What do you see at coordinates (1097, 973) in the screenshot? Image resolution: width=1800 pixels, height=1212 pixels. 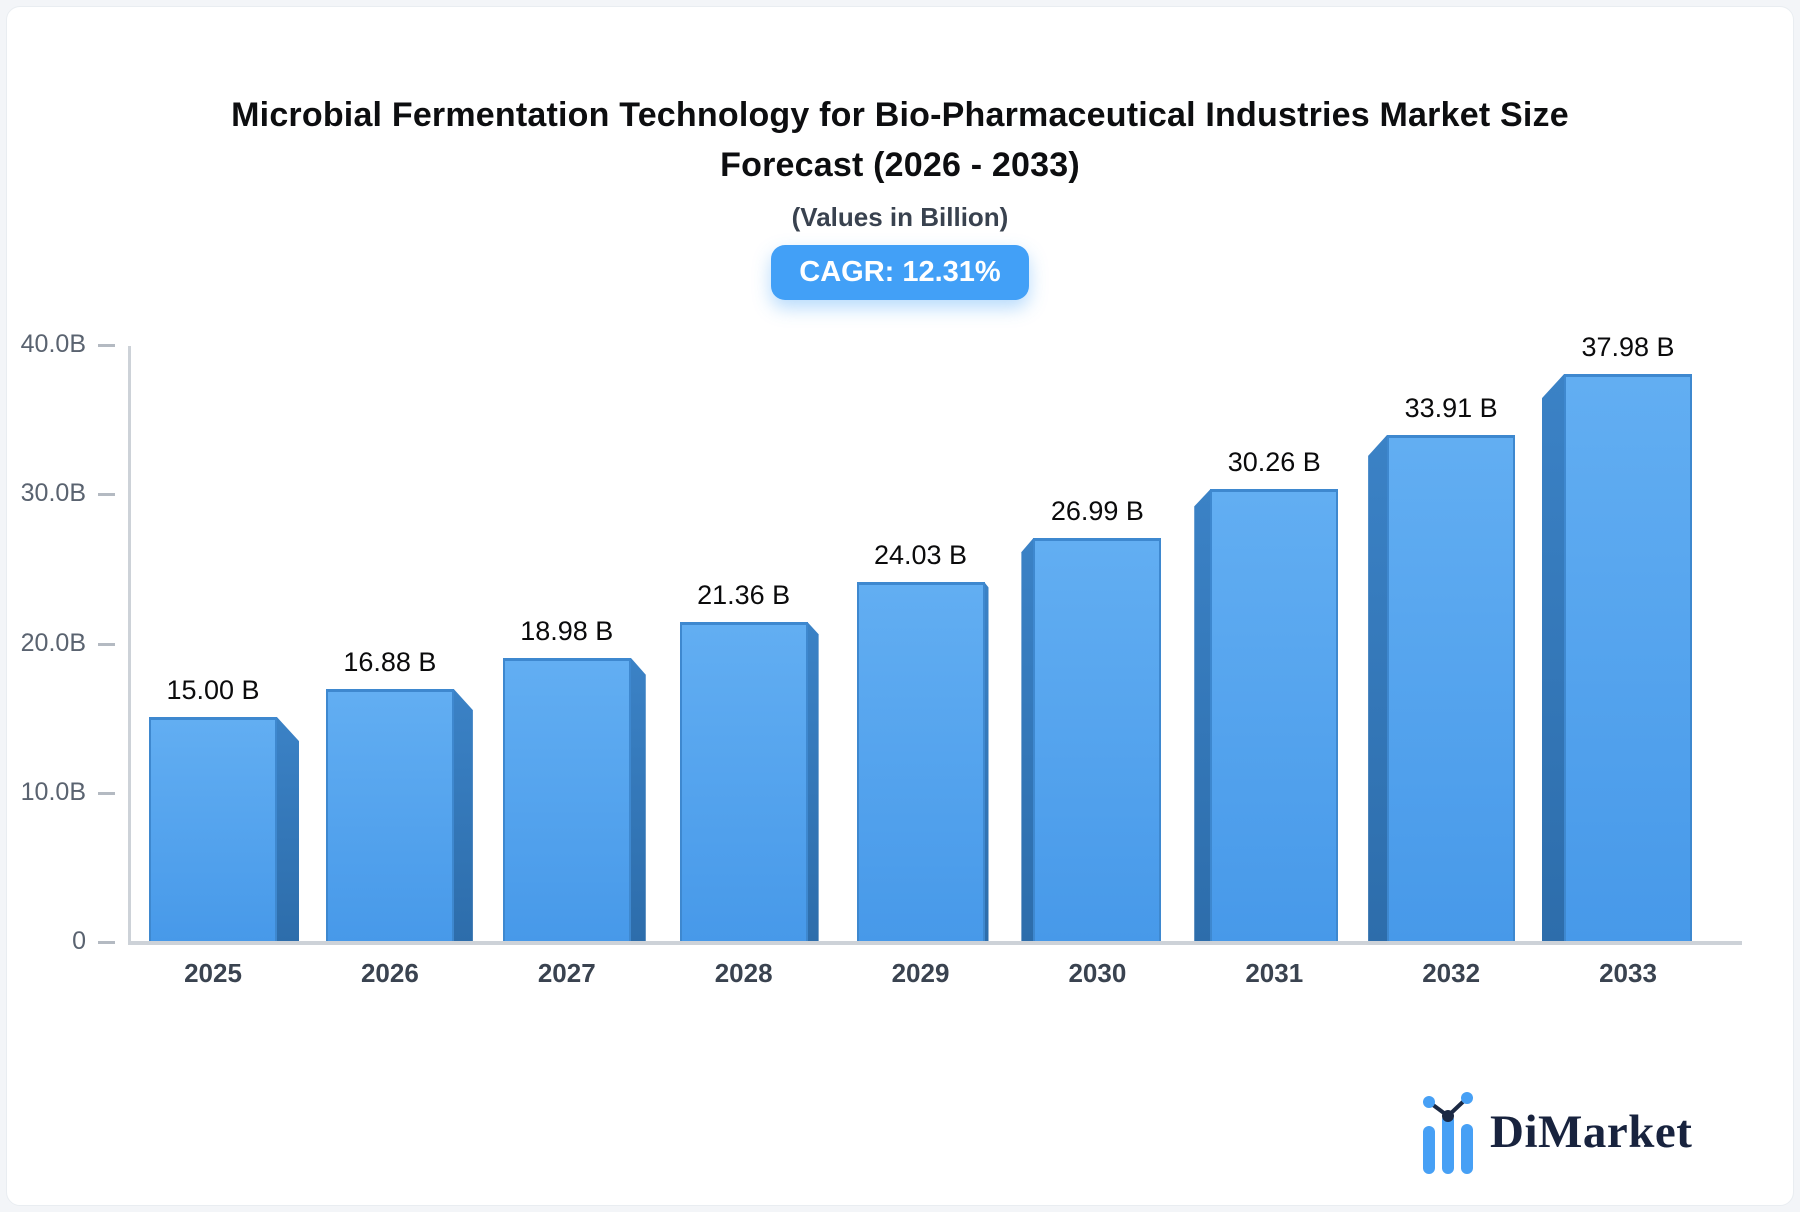 I see `x-axis-label-2030: 2030` at bounding box center [1097, 973].